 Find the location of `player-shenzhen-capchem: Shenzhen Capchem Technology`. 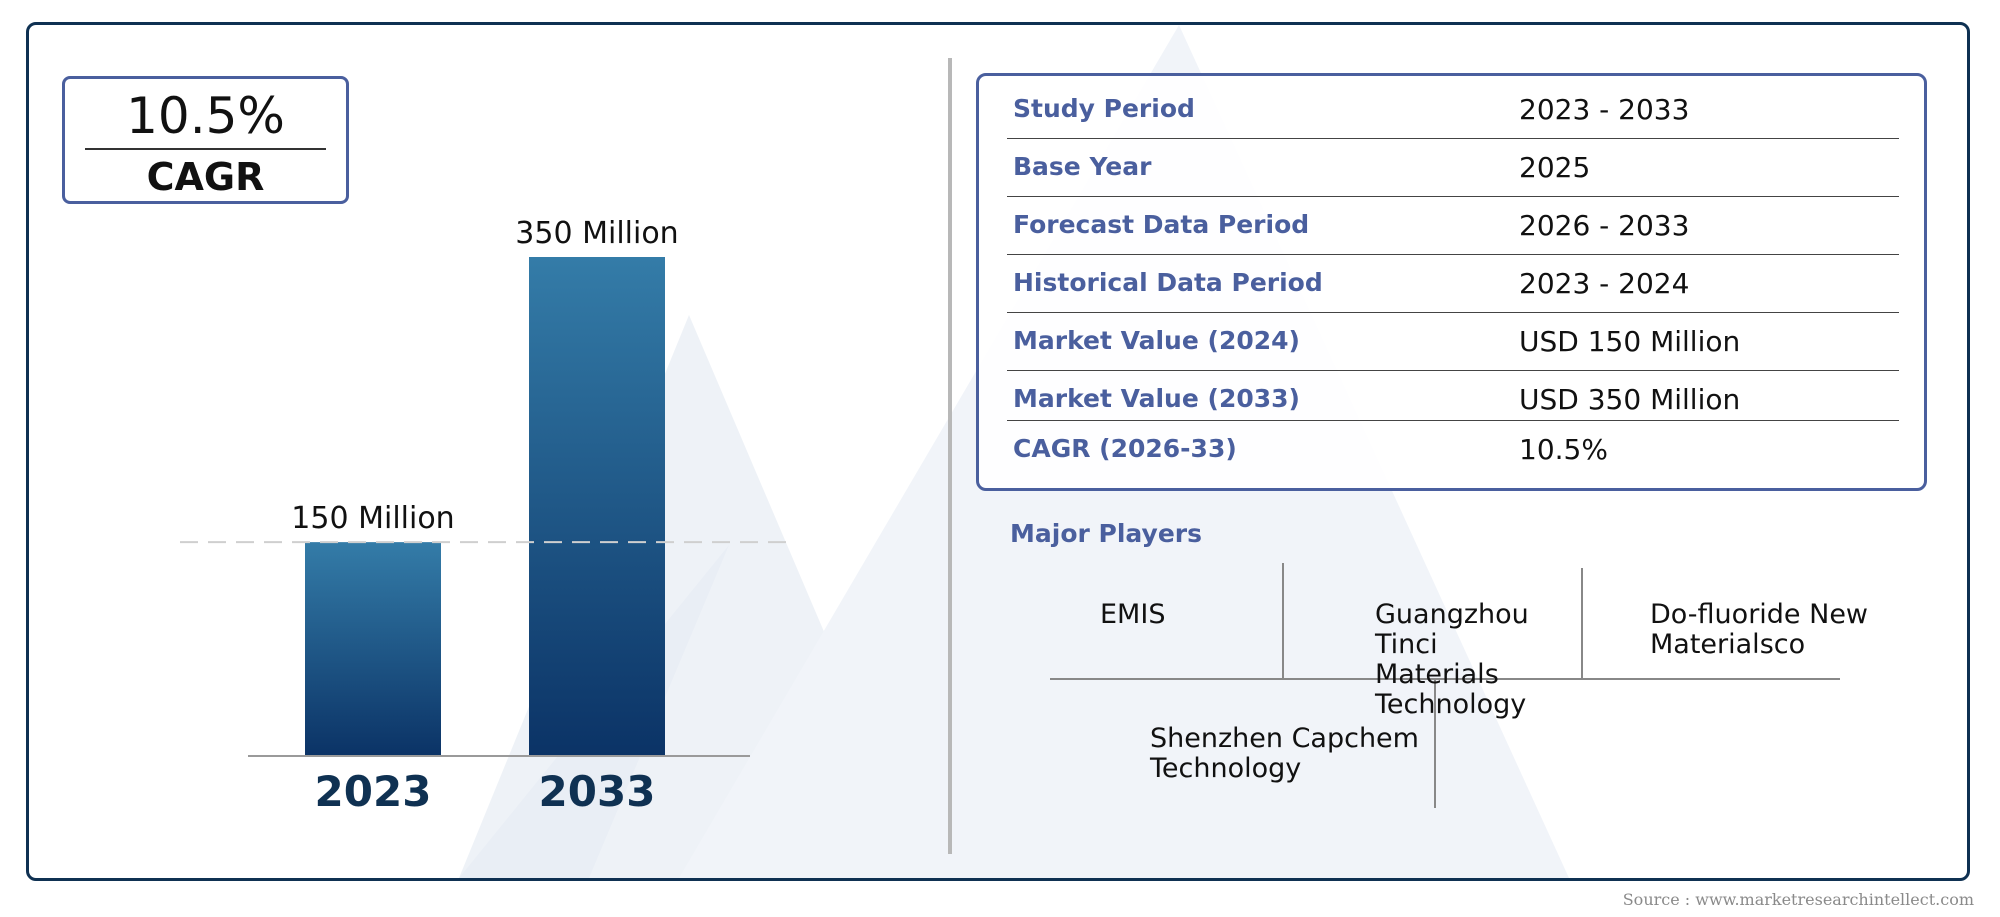

player-shenzhen-capchem: Shenzhen Capchem Technology is located at coordinates (1284, 753).